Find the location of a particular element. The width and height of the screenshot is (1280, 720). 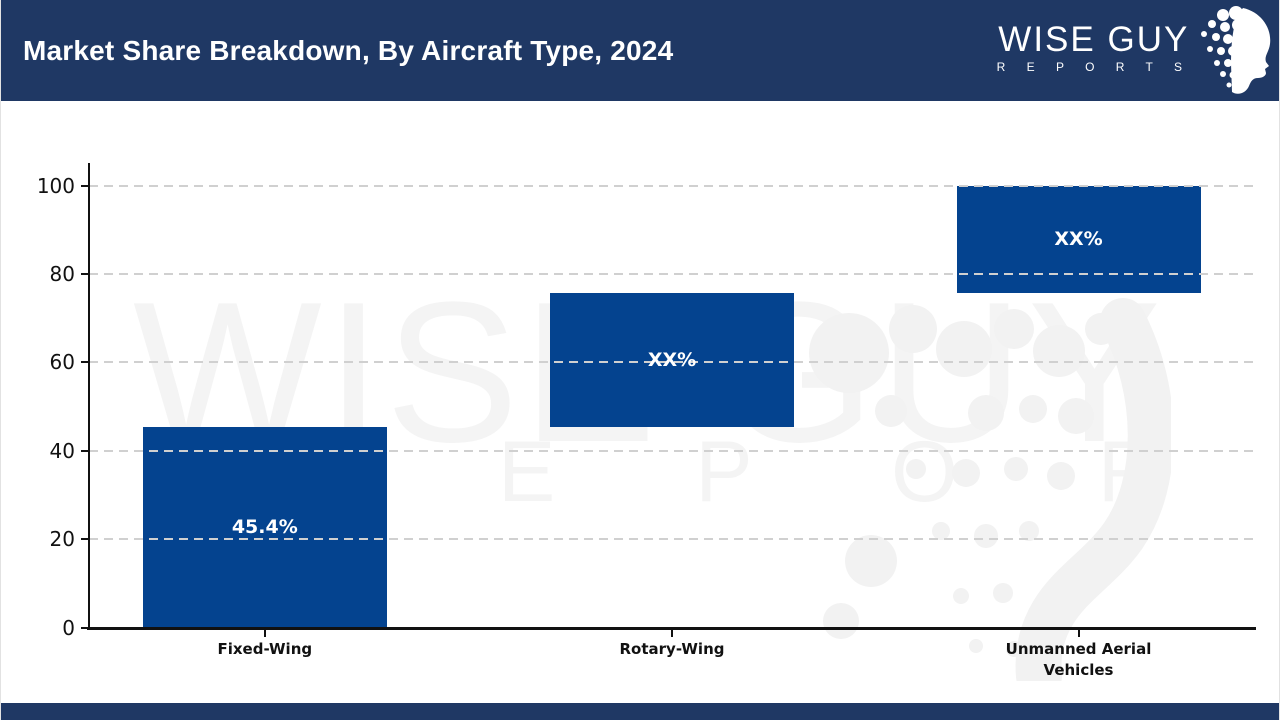

y-axis-line is located at coordinates (89, 396).